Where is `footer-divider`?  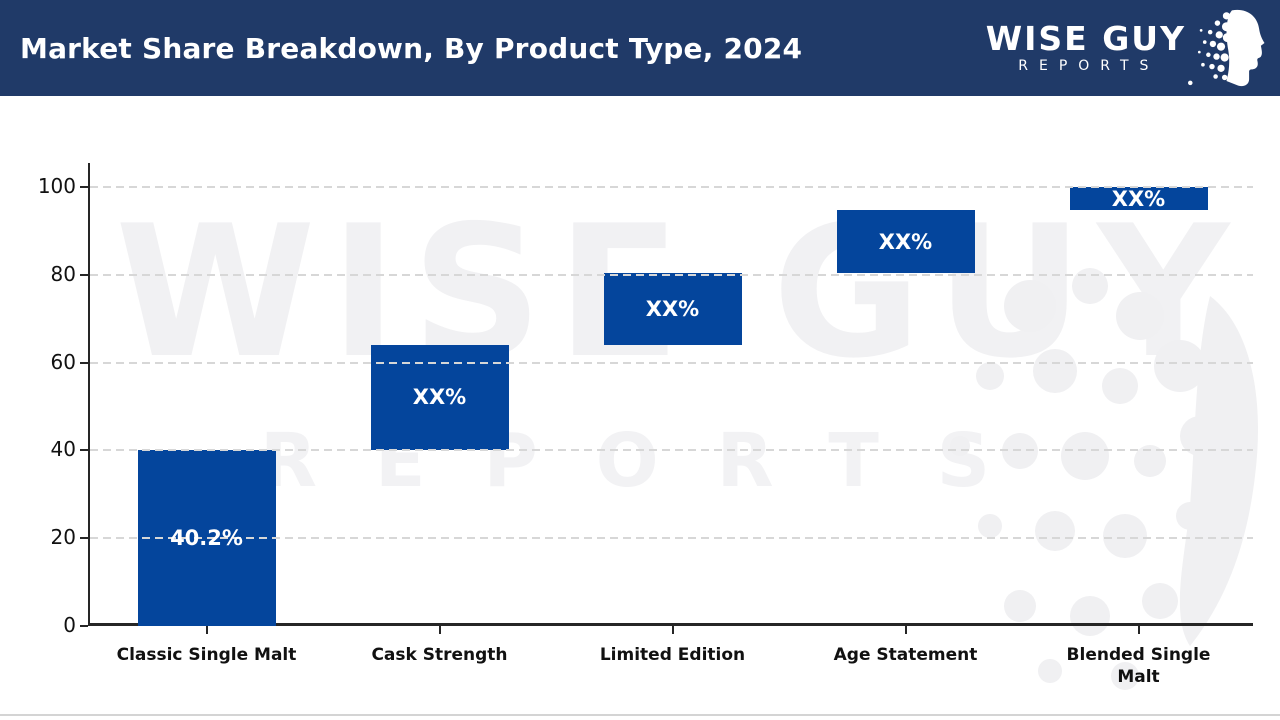 footer-divider is located at coordinates (640, 715).